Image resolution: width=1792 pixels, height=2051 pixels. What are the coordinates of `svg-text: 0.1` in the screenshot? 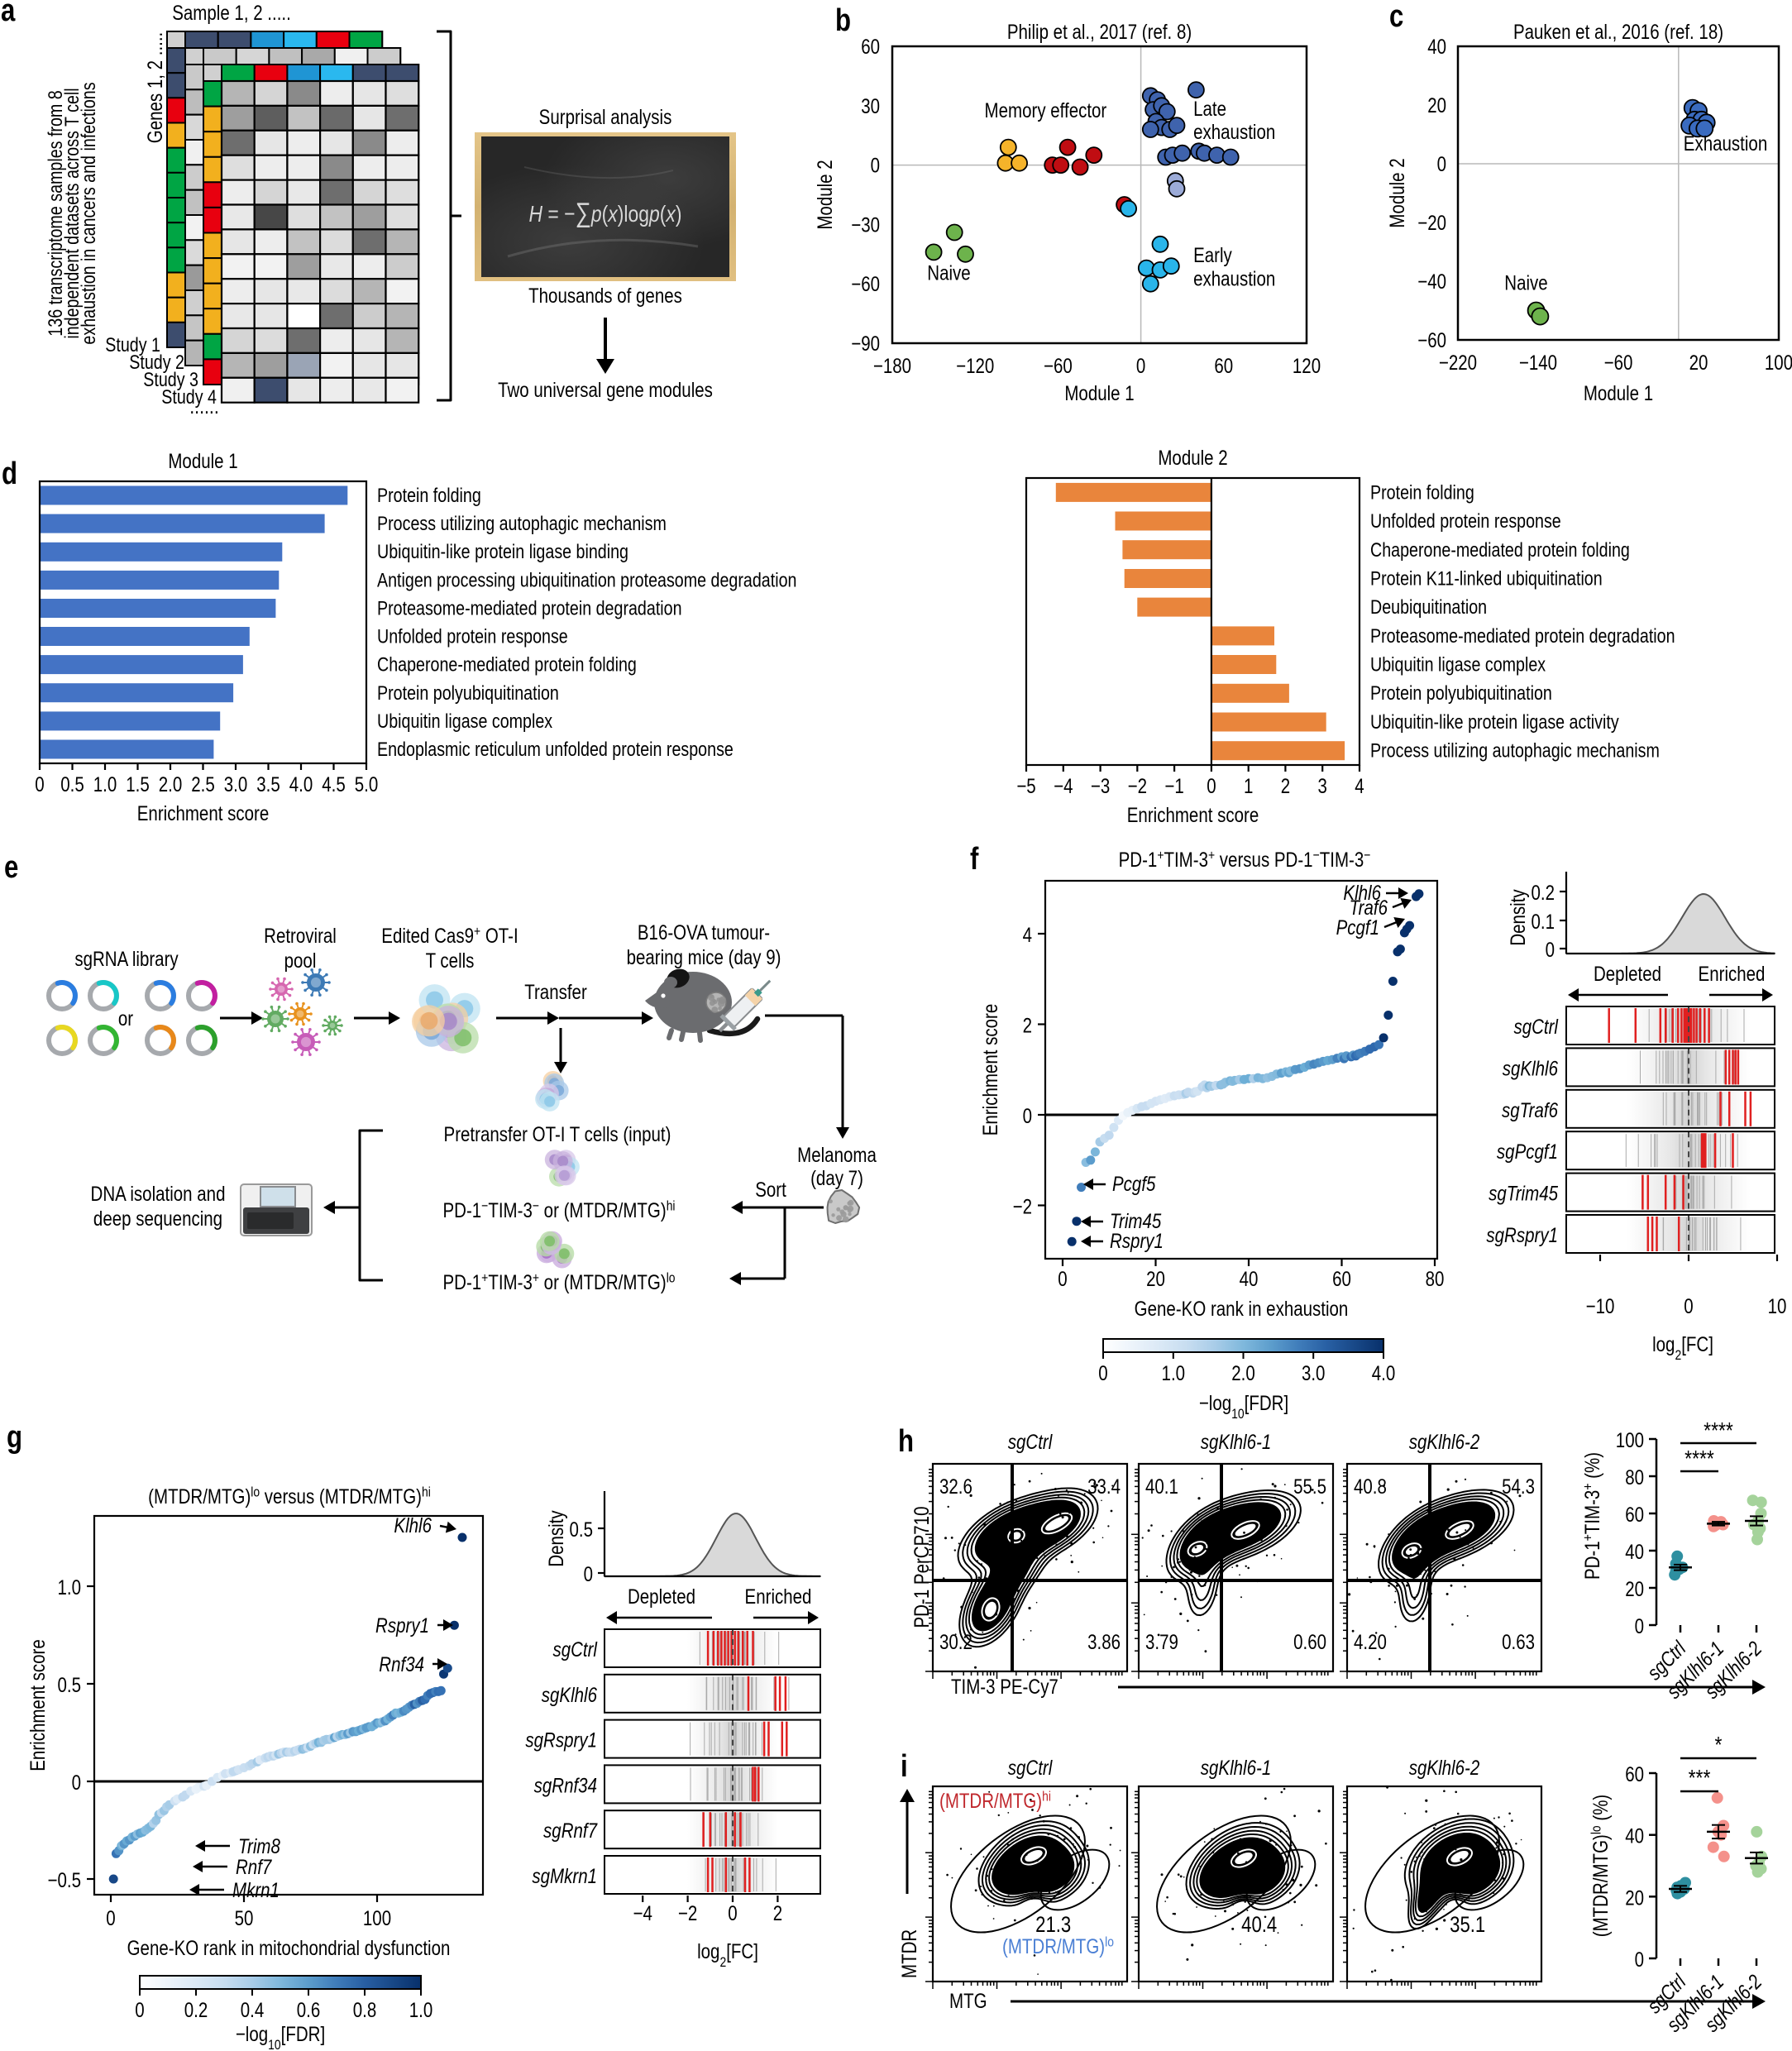 It's located at (1543, 921).